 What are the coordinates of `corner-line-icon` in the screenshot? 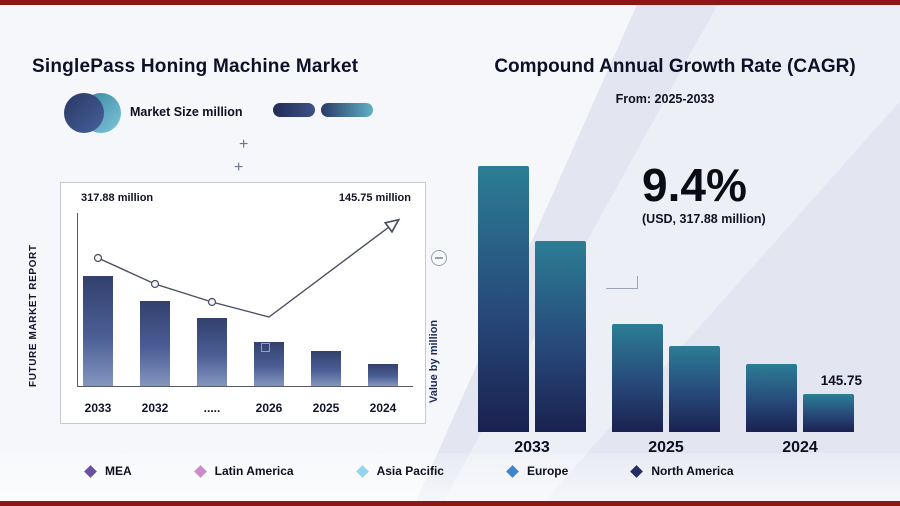 It's located at (622, 282).